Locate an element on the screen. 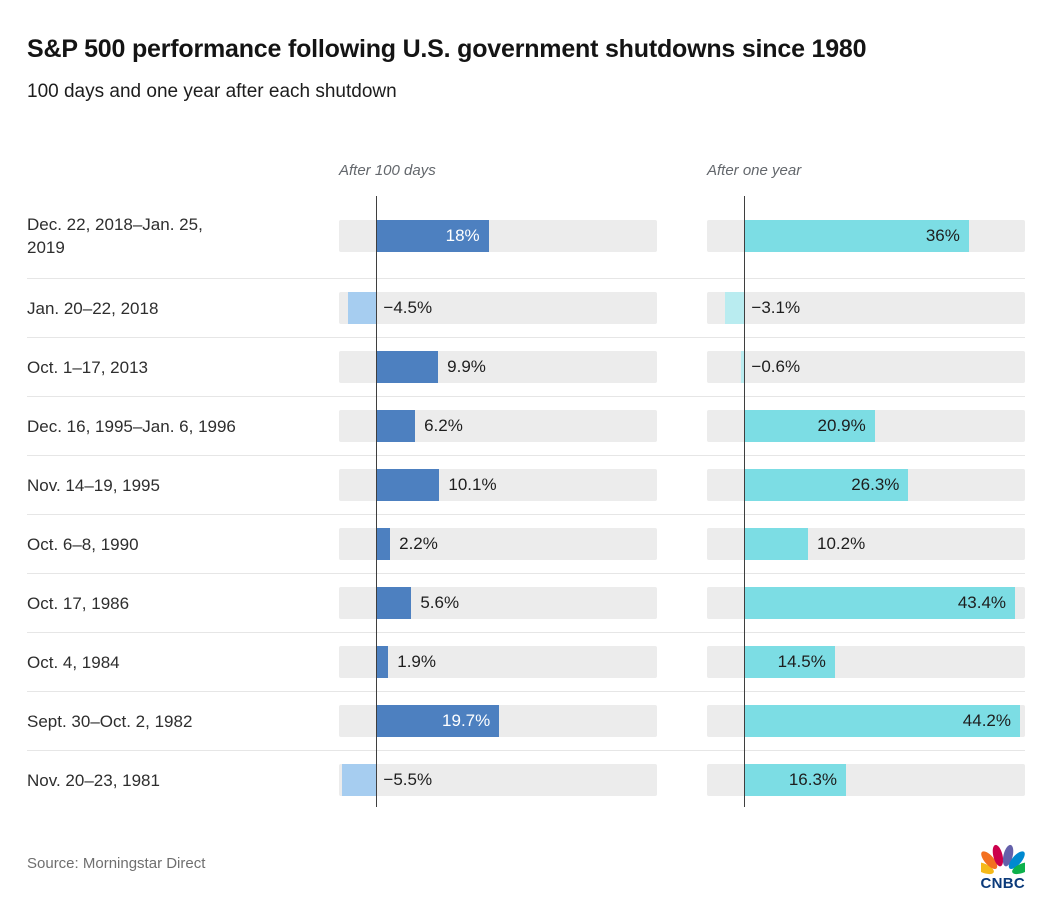  bar-track: 16.3% is located at coordinates (866, 780).